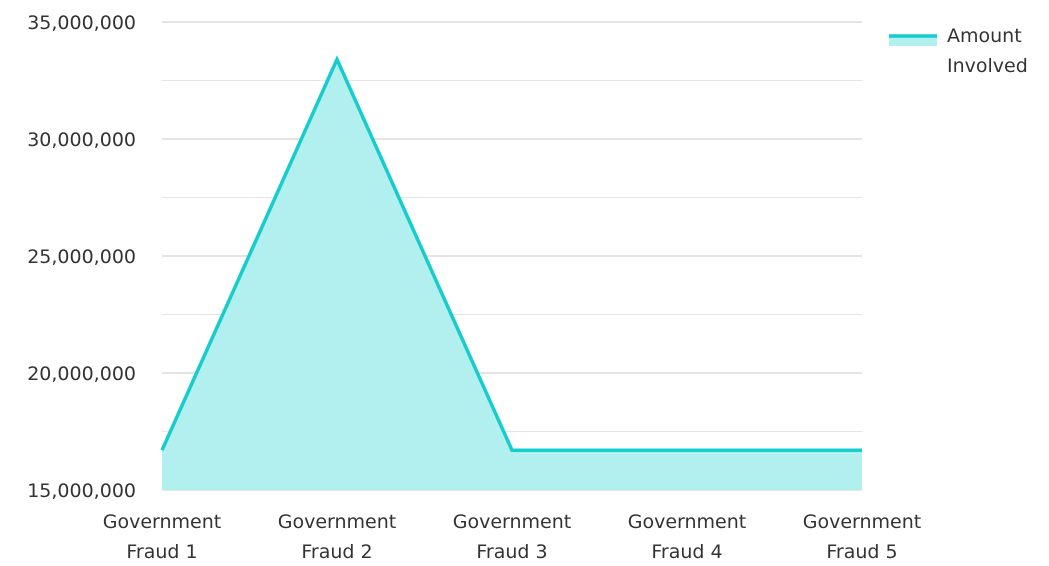 The image size is (1049, 566). I want to click on legend-label-line: Involved, so click(987, 66).